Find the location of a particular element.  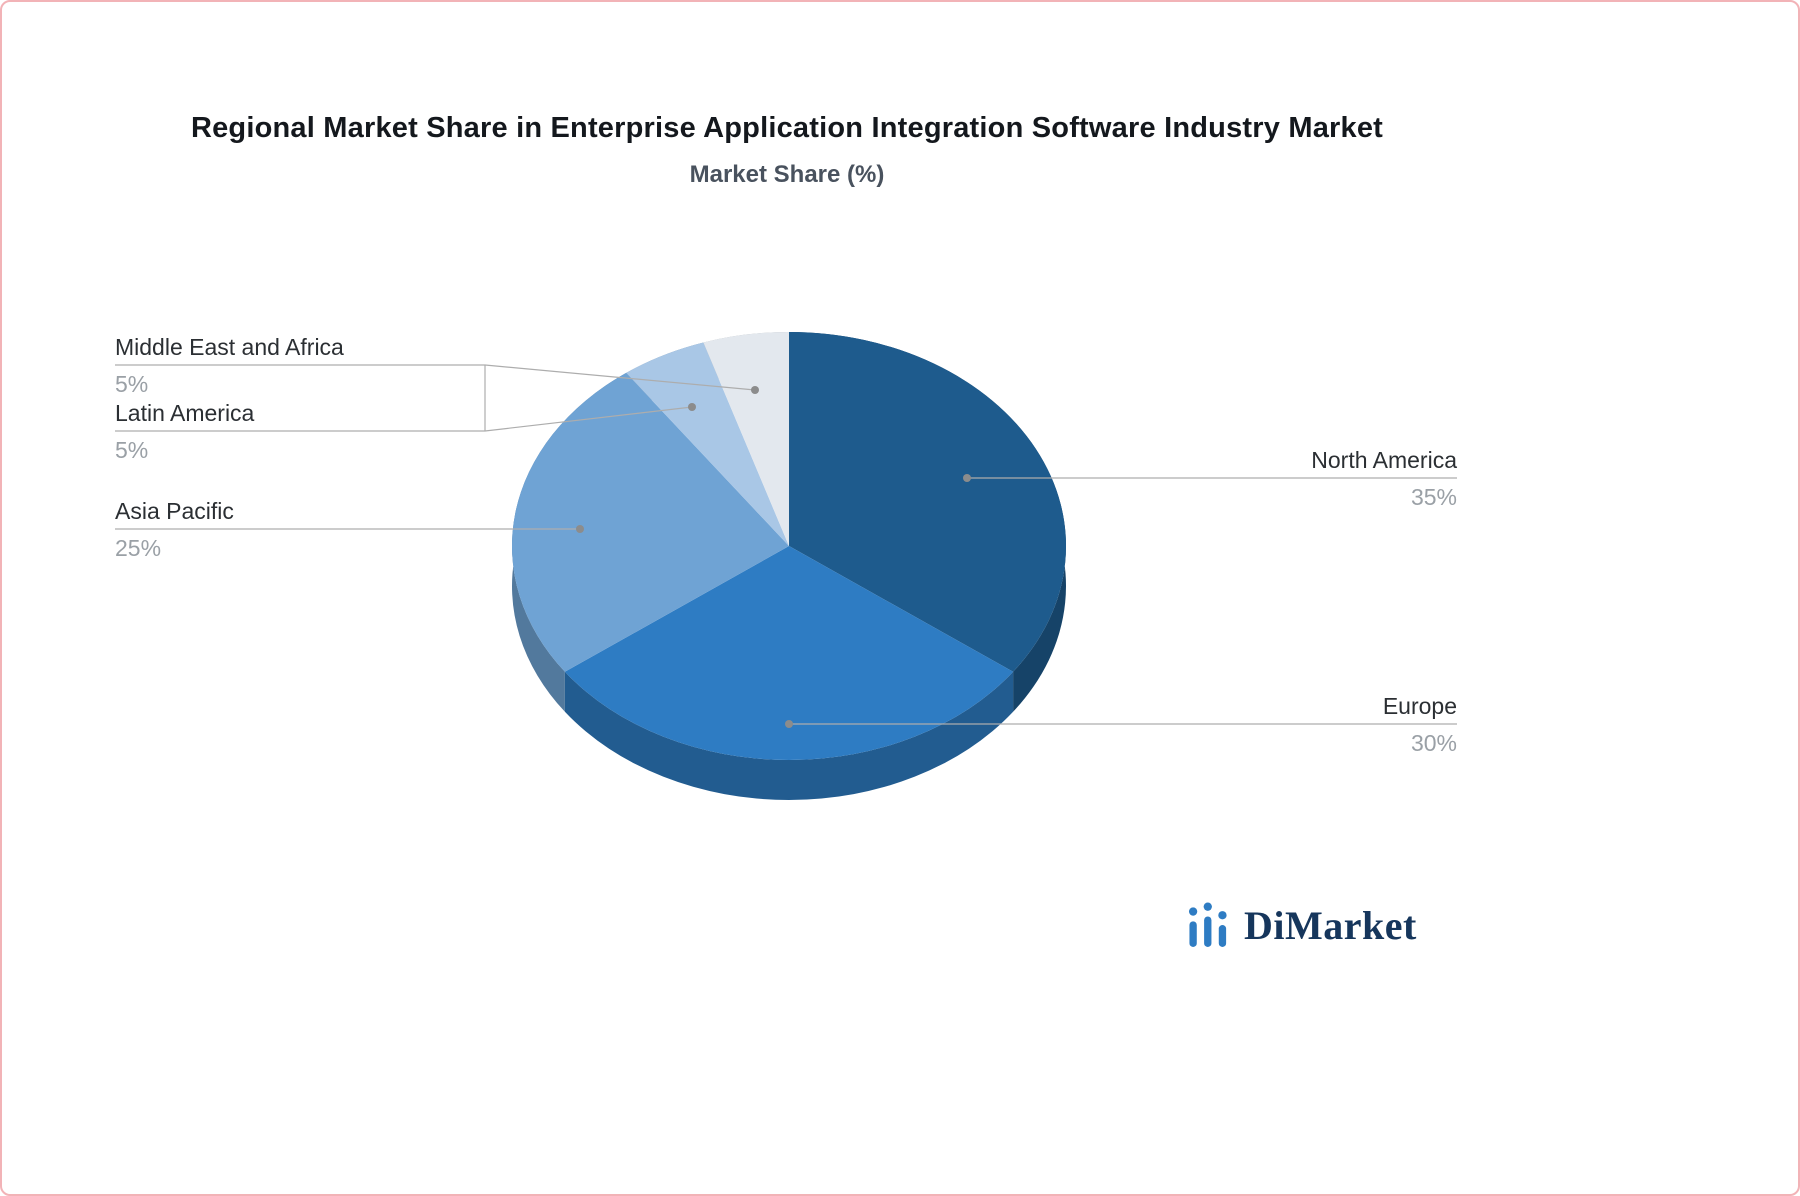

slice-label: North America is located at coordinates (1384, 460).